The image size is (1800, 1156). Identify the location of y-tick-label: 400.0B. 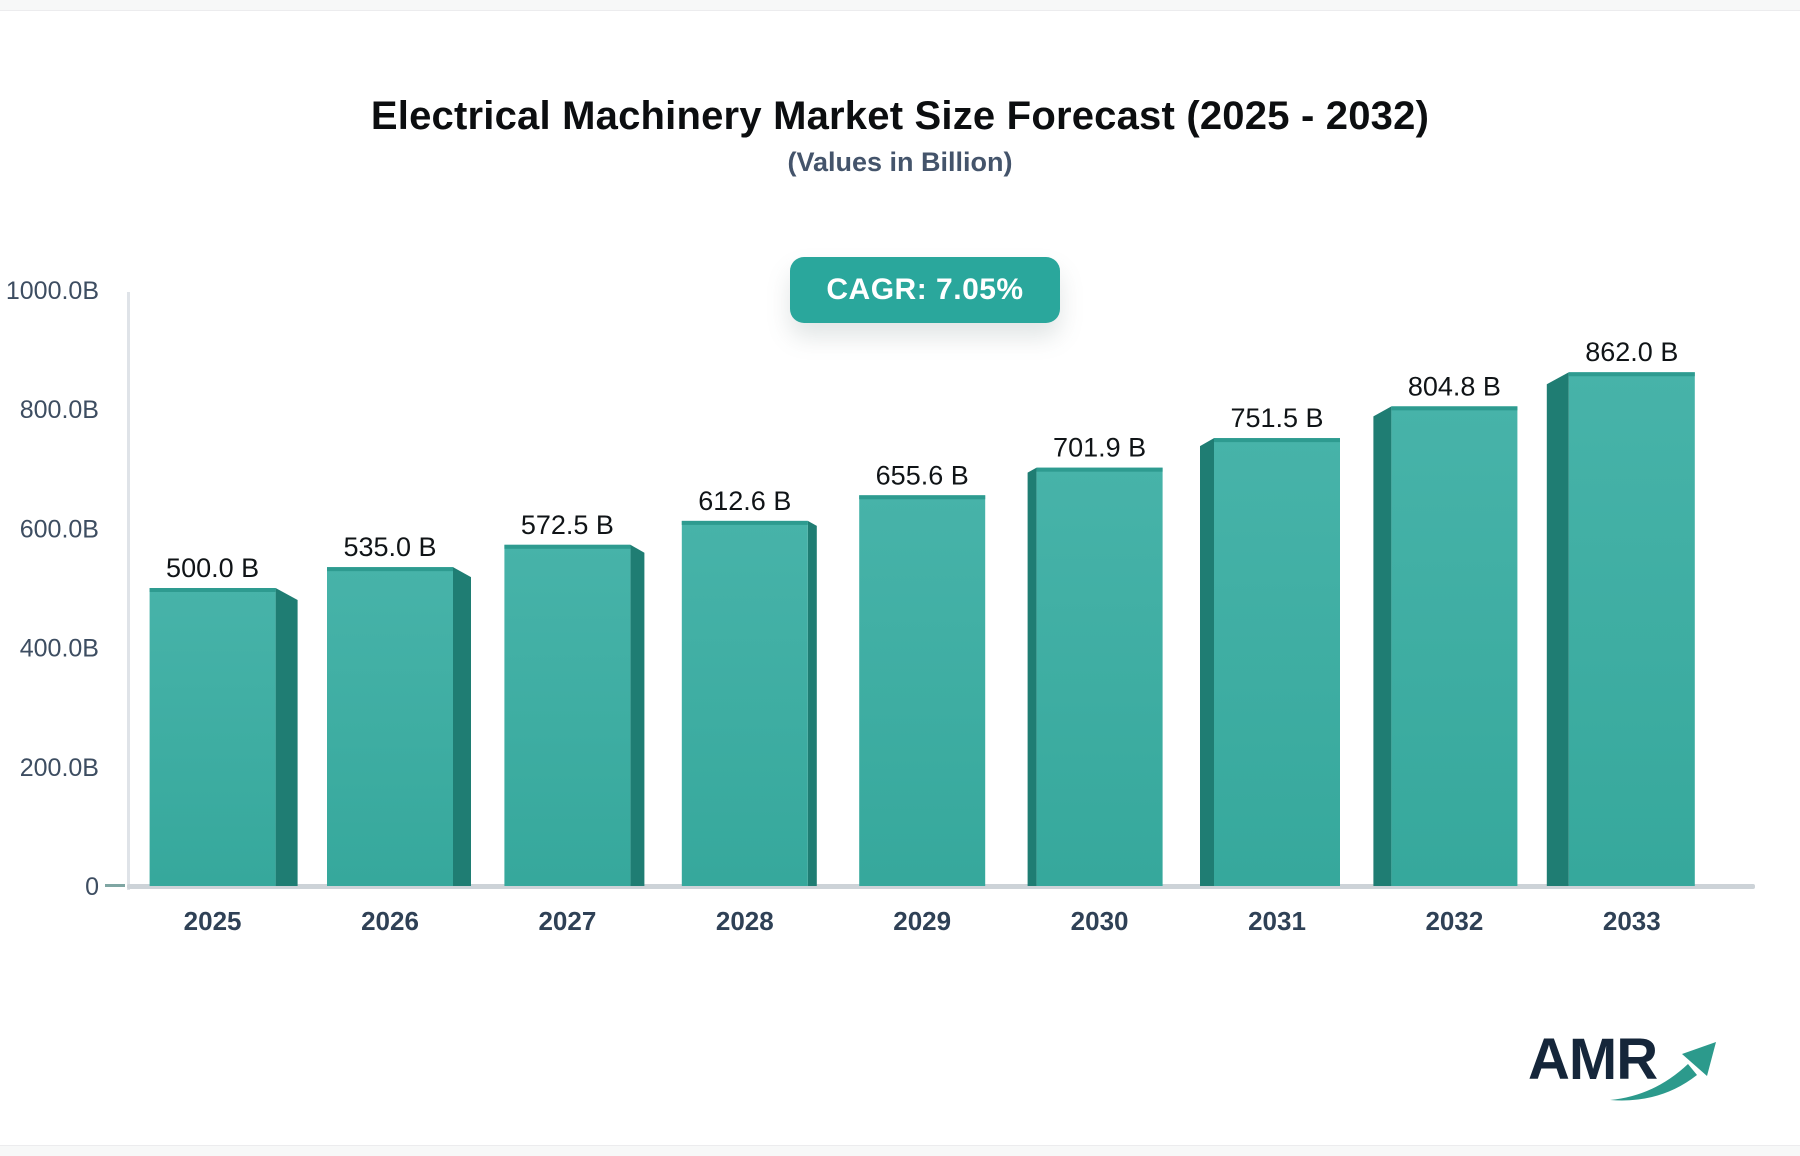
(59, 649).